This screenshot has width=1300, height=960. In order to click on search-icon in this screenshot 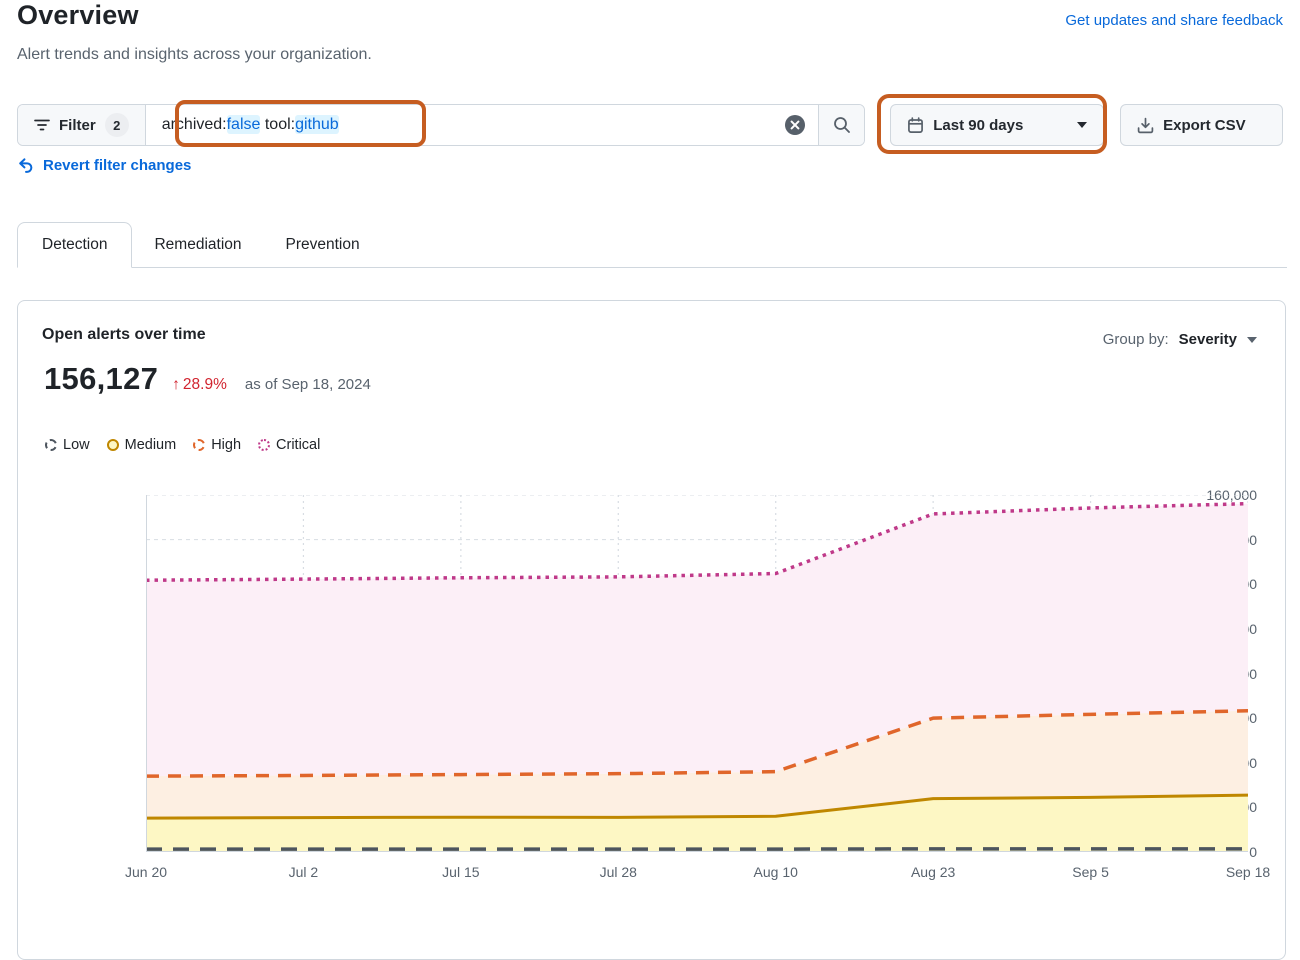, I will do `click(842, 125)`.